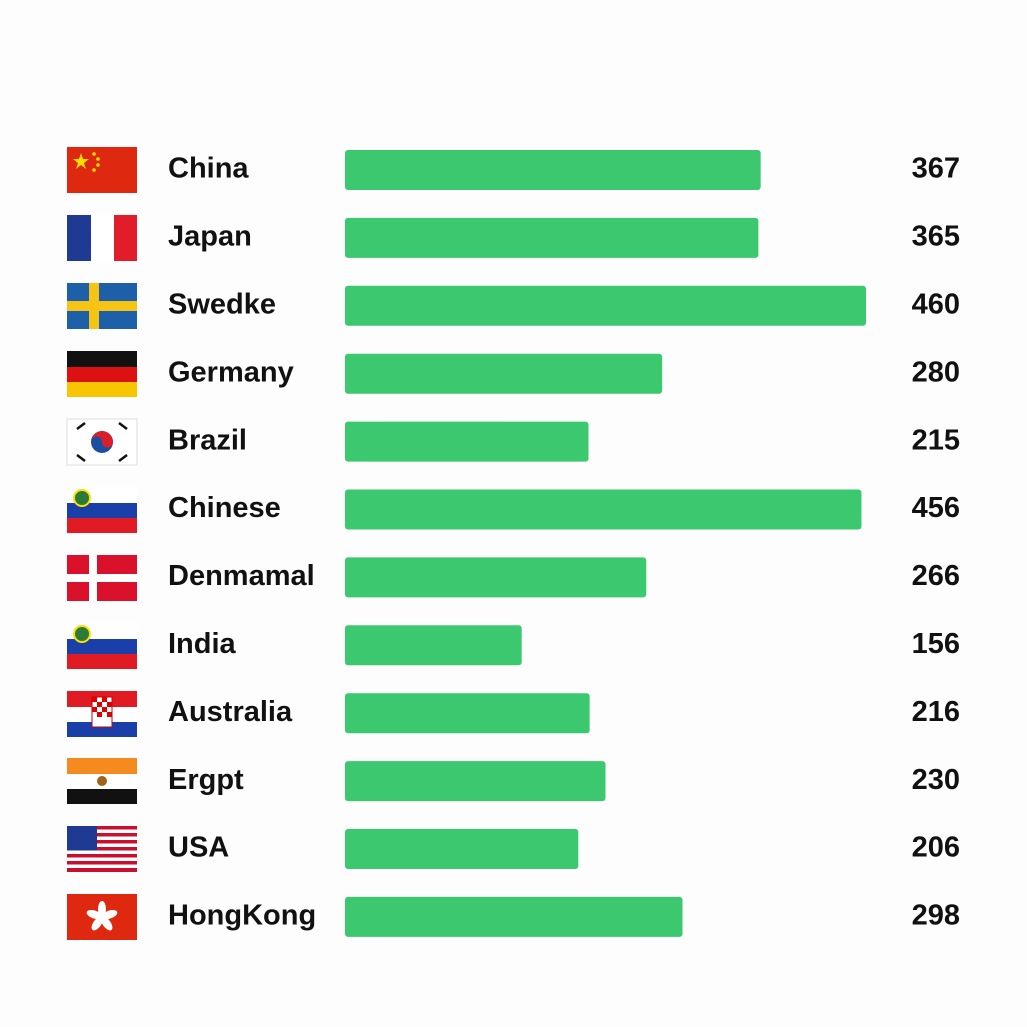 Image resolution: width=1027 pixels, height=1027 pixels. I want to click on value-label: 206, so click(936, 848).